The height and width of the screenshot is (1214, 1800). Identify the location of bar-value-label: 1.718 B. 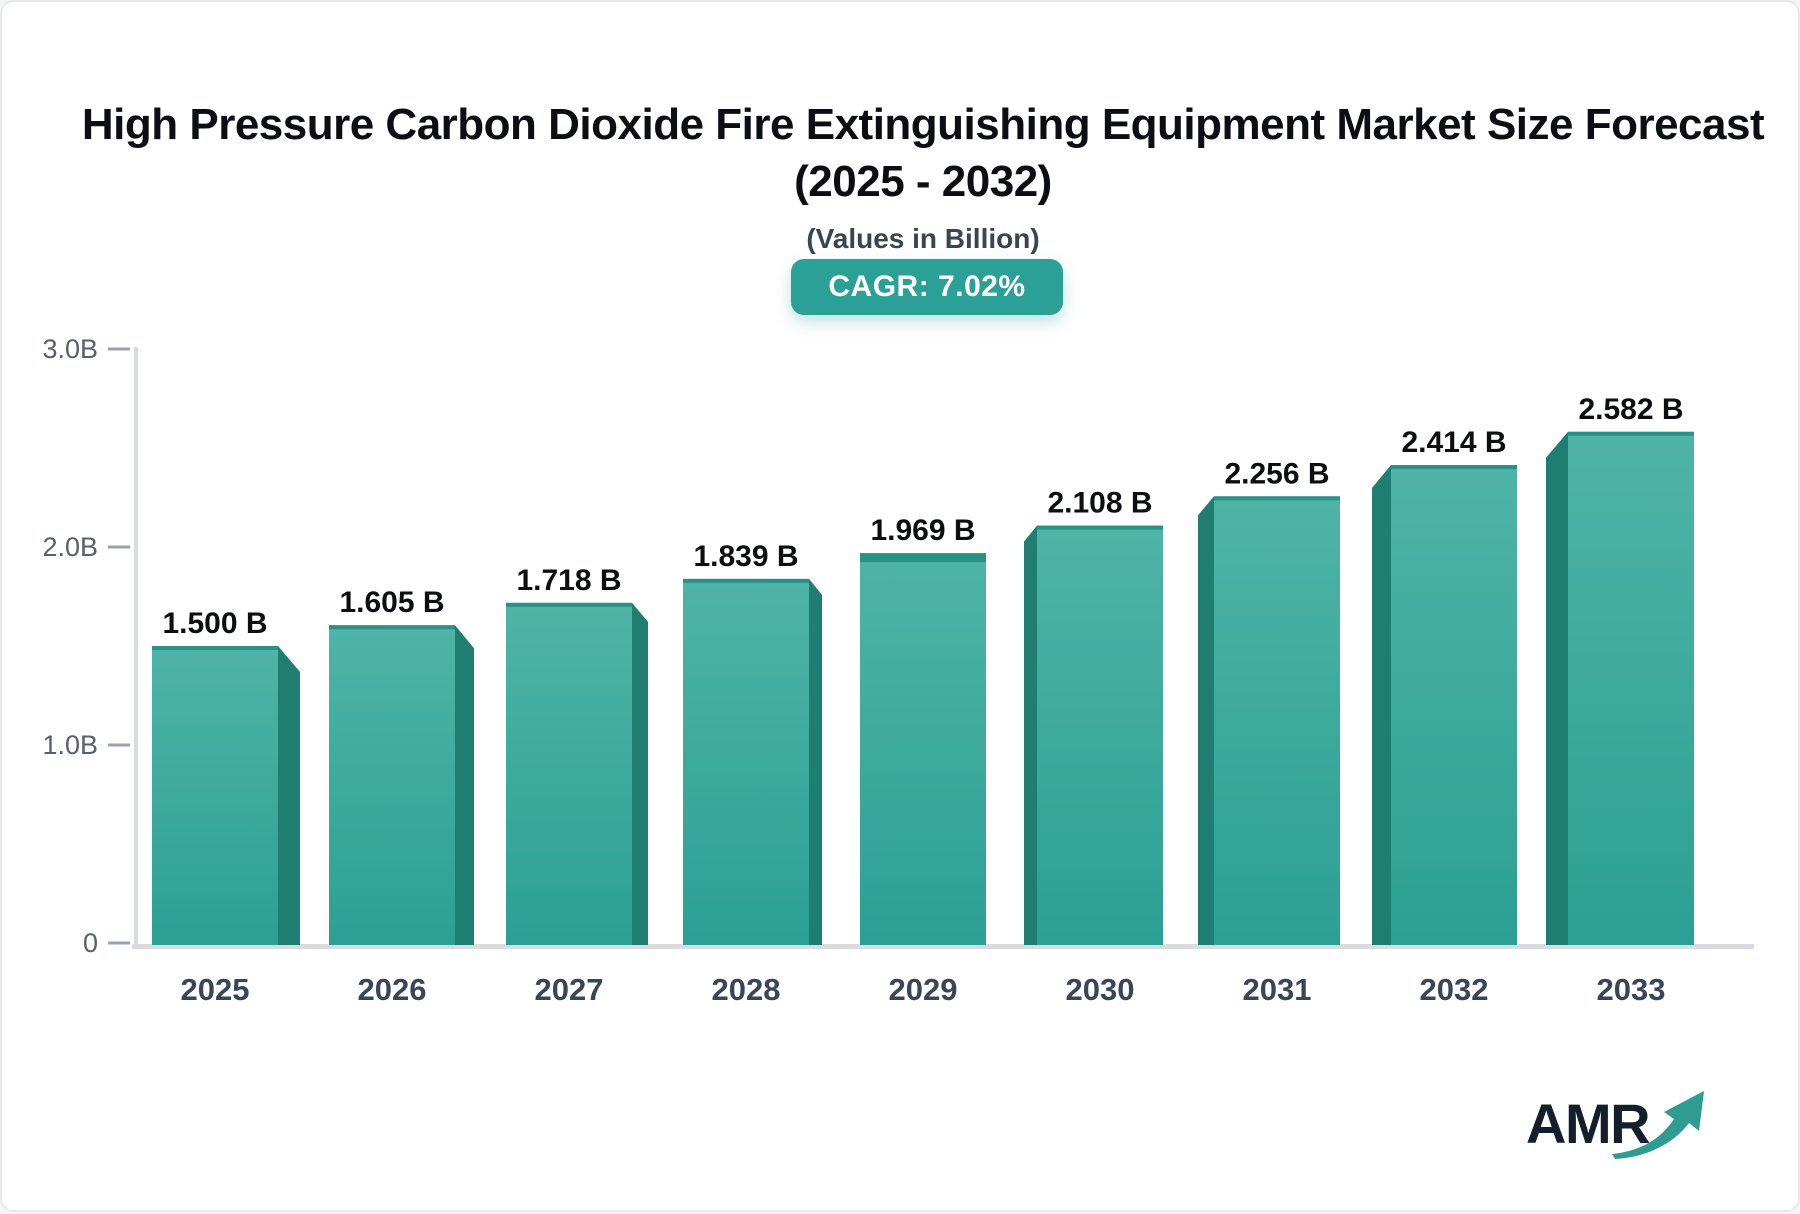
(568, 580).